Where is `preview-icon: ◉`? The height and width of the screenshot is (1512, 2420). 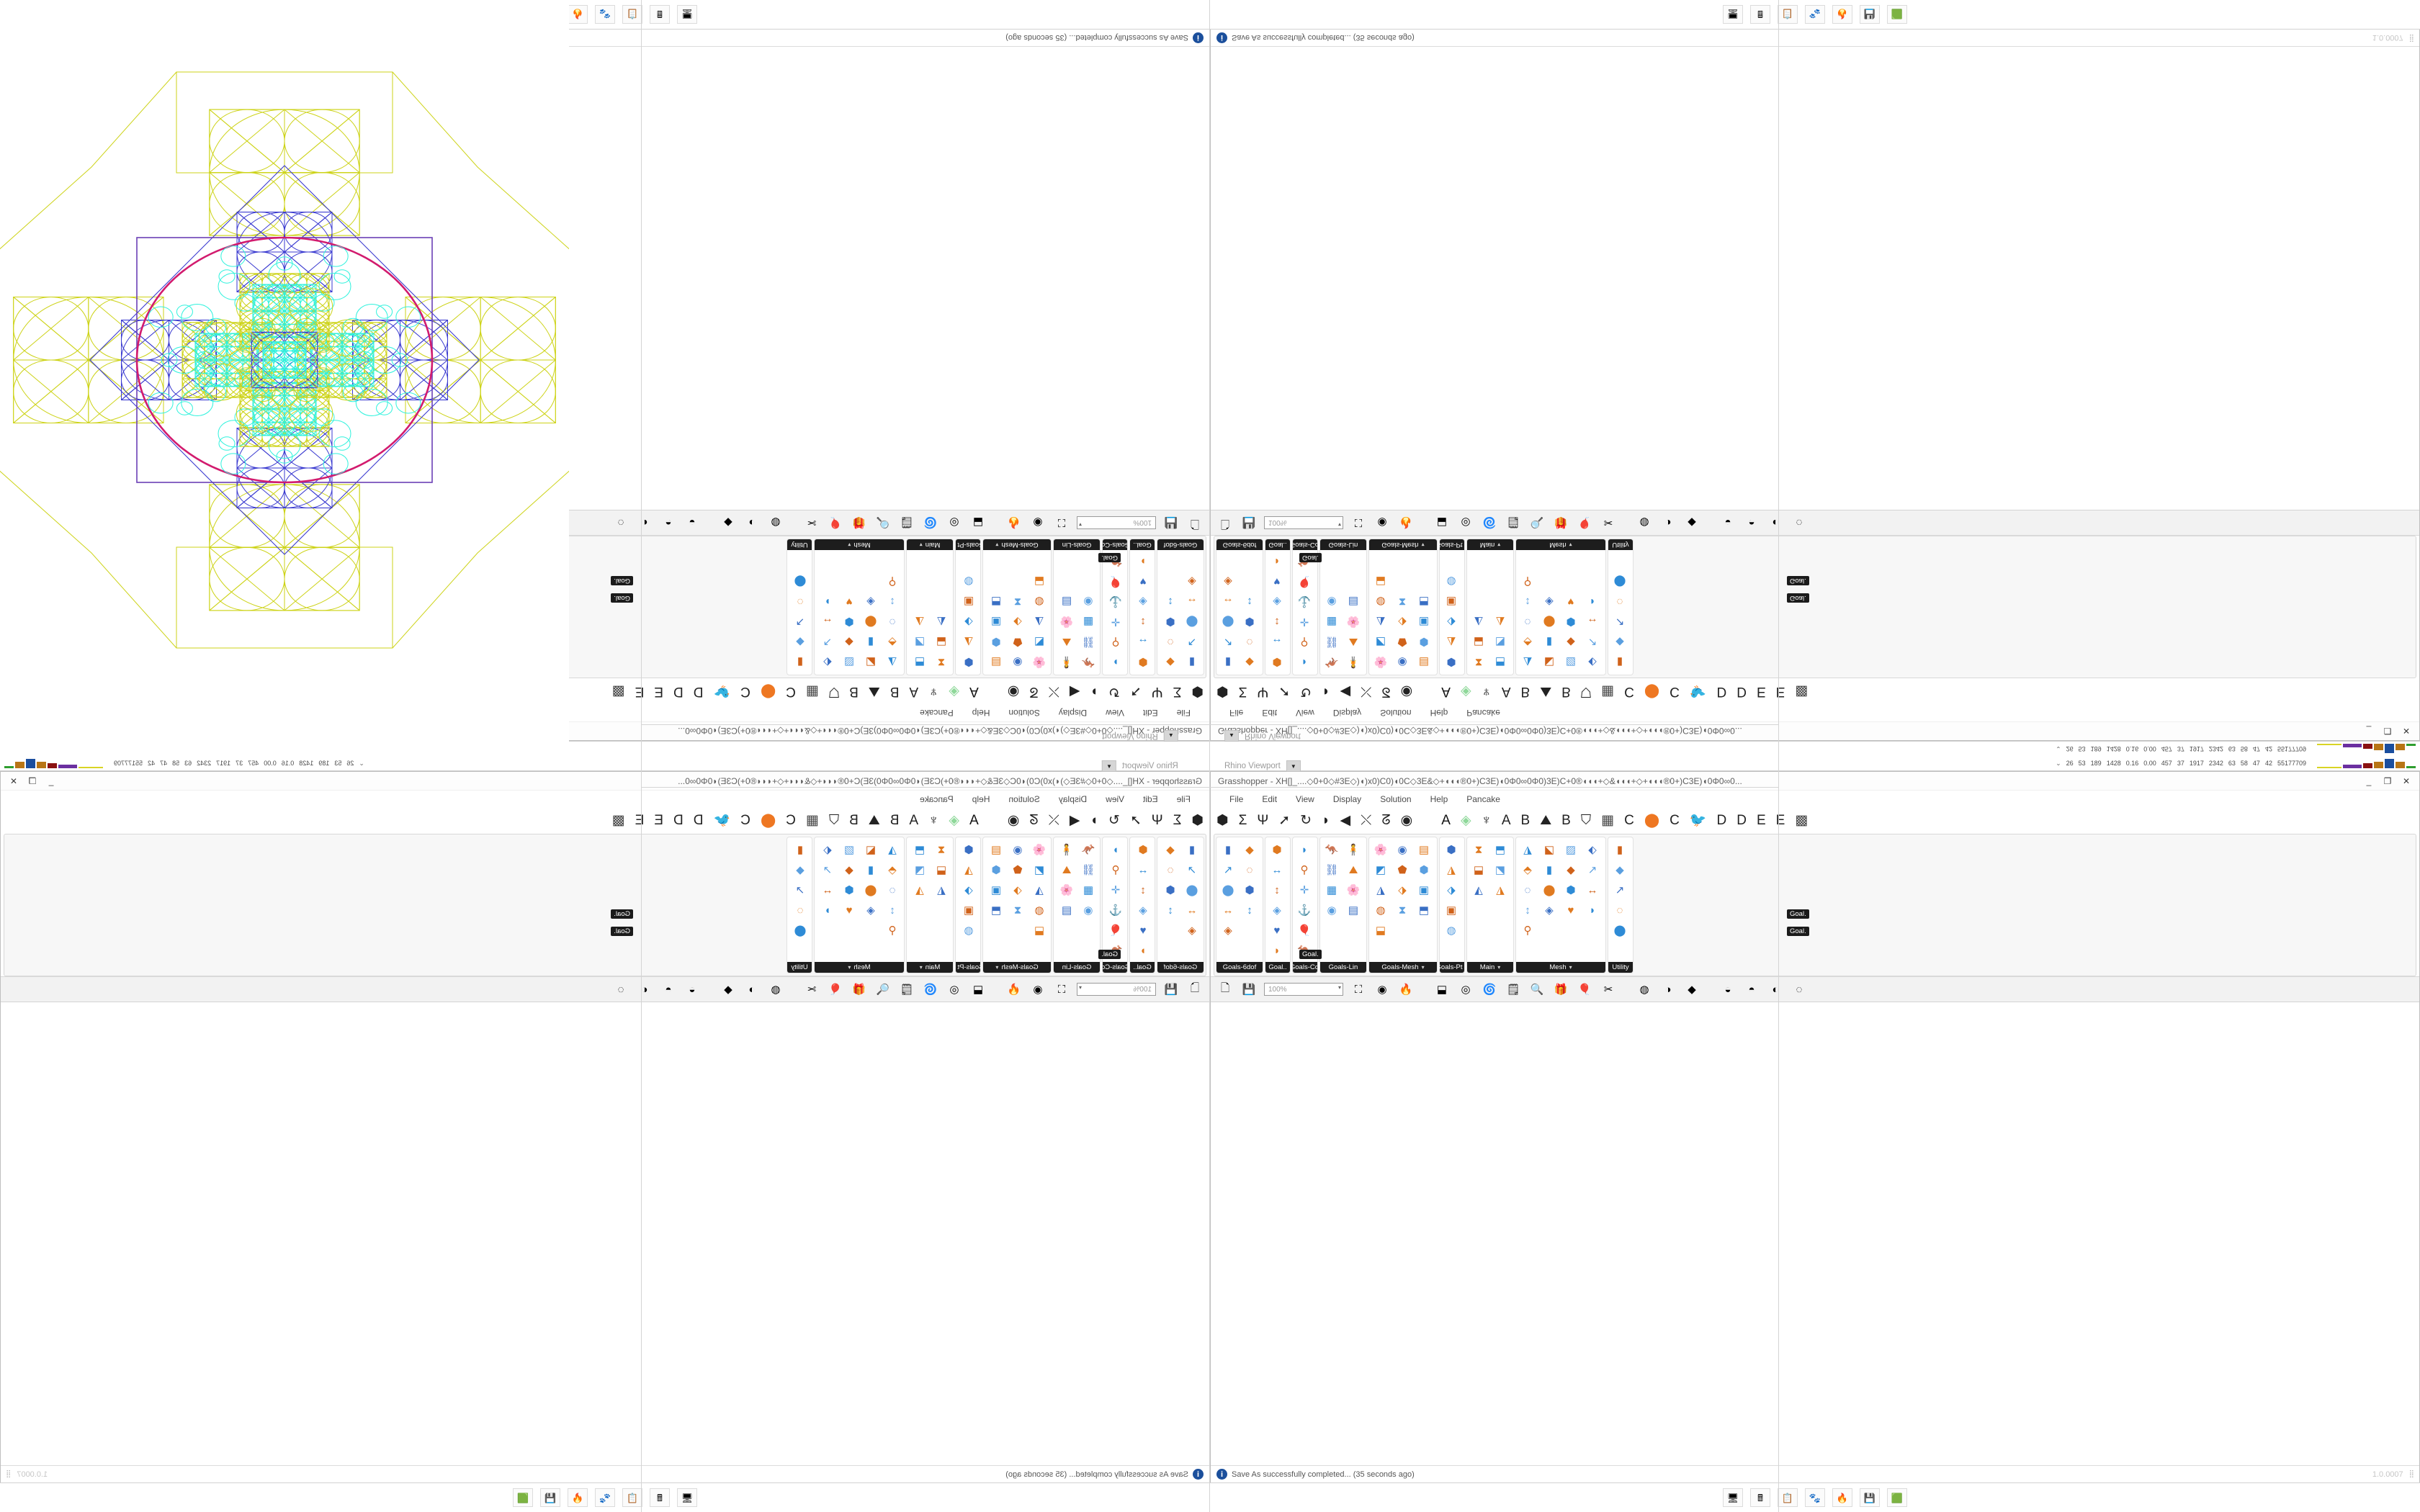
preview-icon: ◉ is located at coordinates (1038, 522).